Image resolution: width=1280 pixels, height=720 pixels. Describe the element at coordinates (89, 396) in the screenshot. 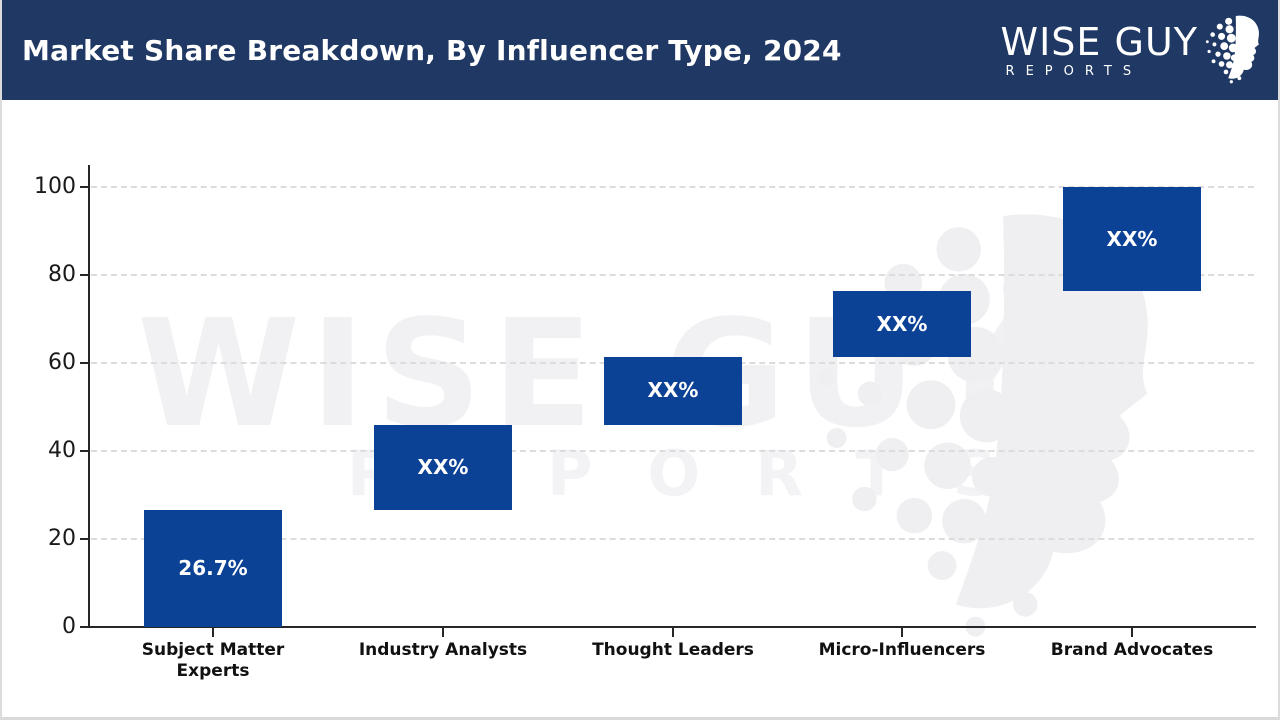

I see `y-axis-line` at that location.